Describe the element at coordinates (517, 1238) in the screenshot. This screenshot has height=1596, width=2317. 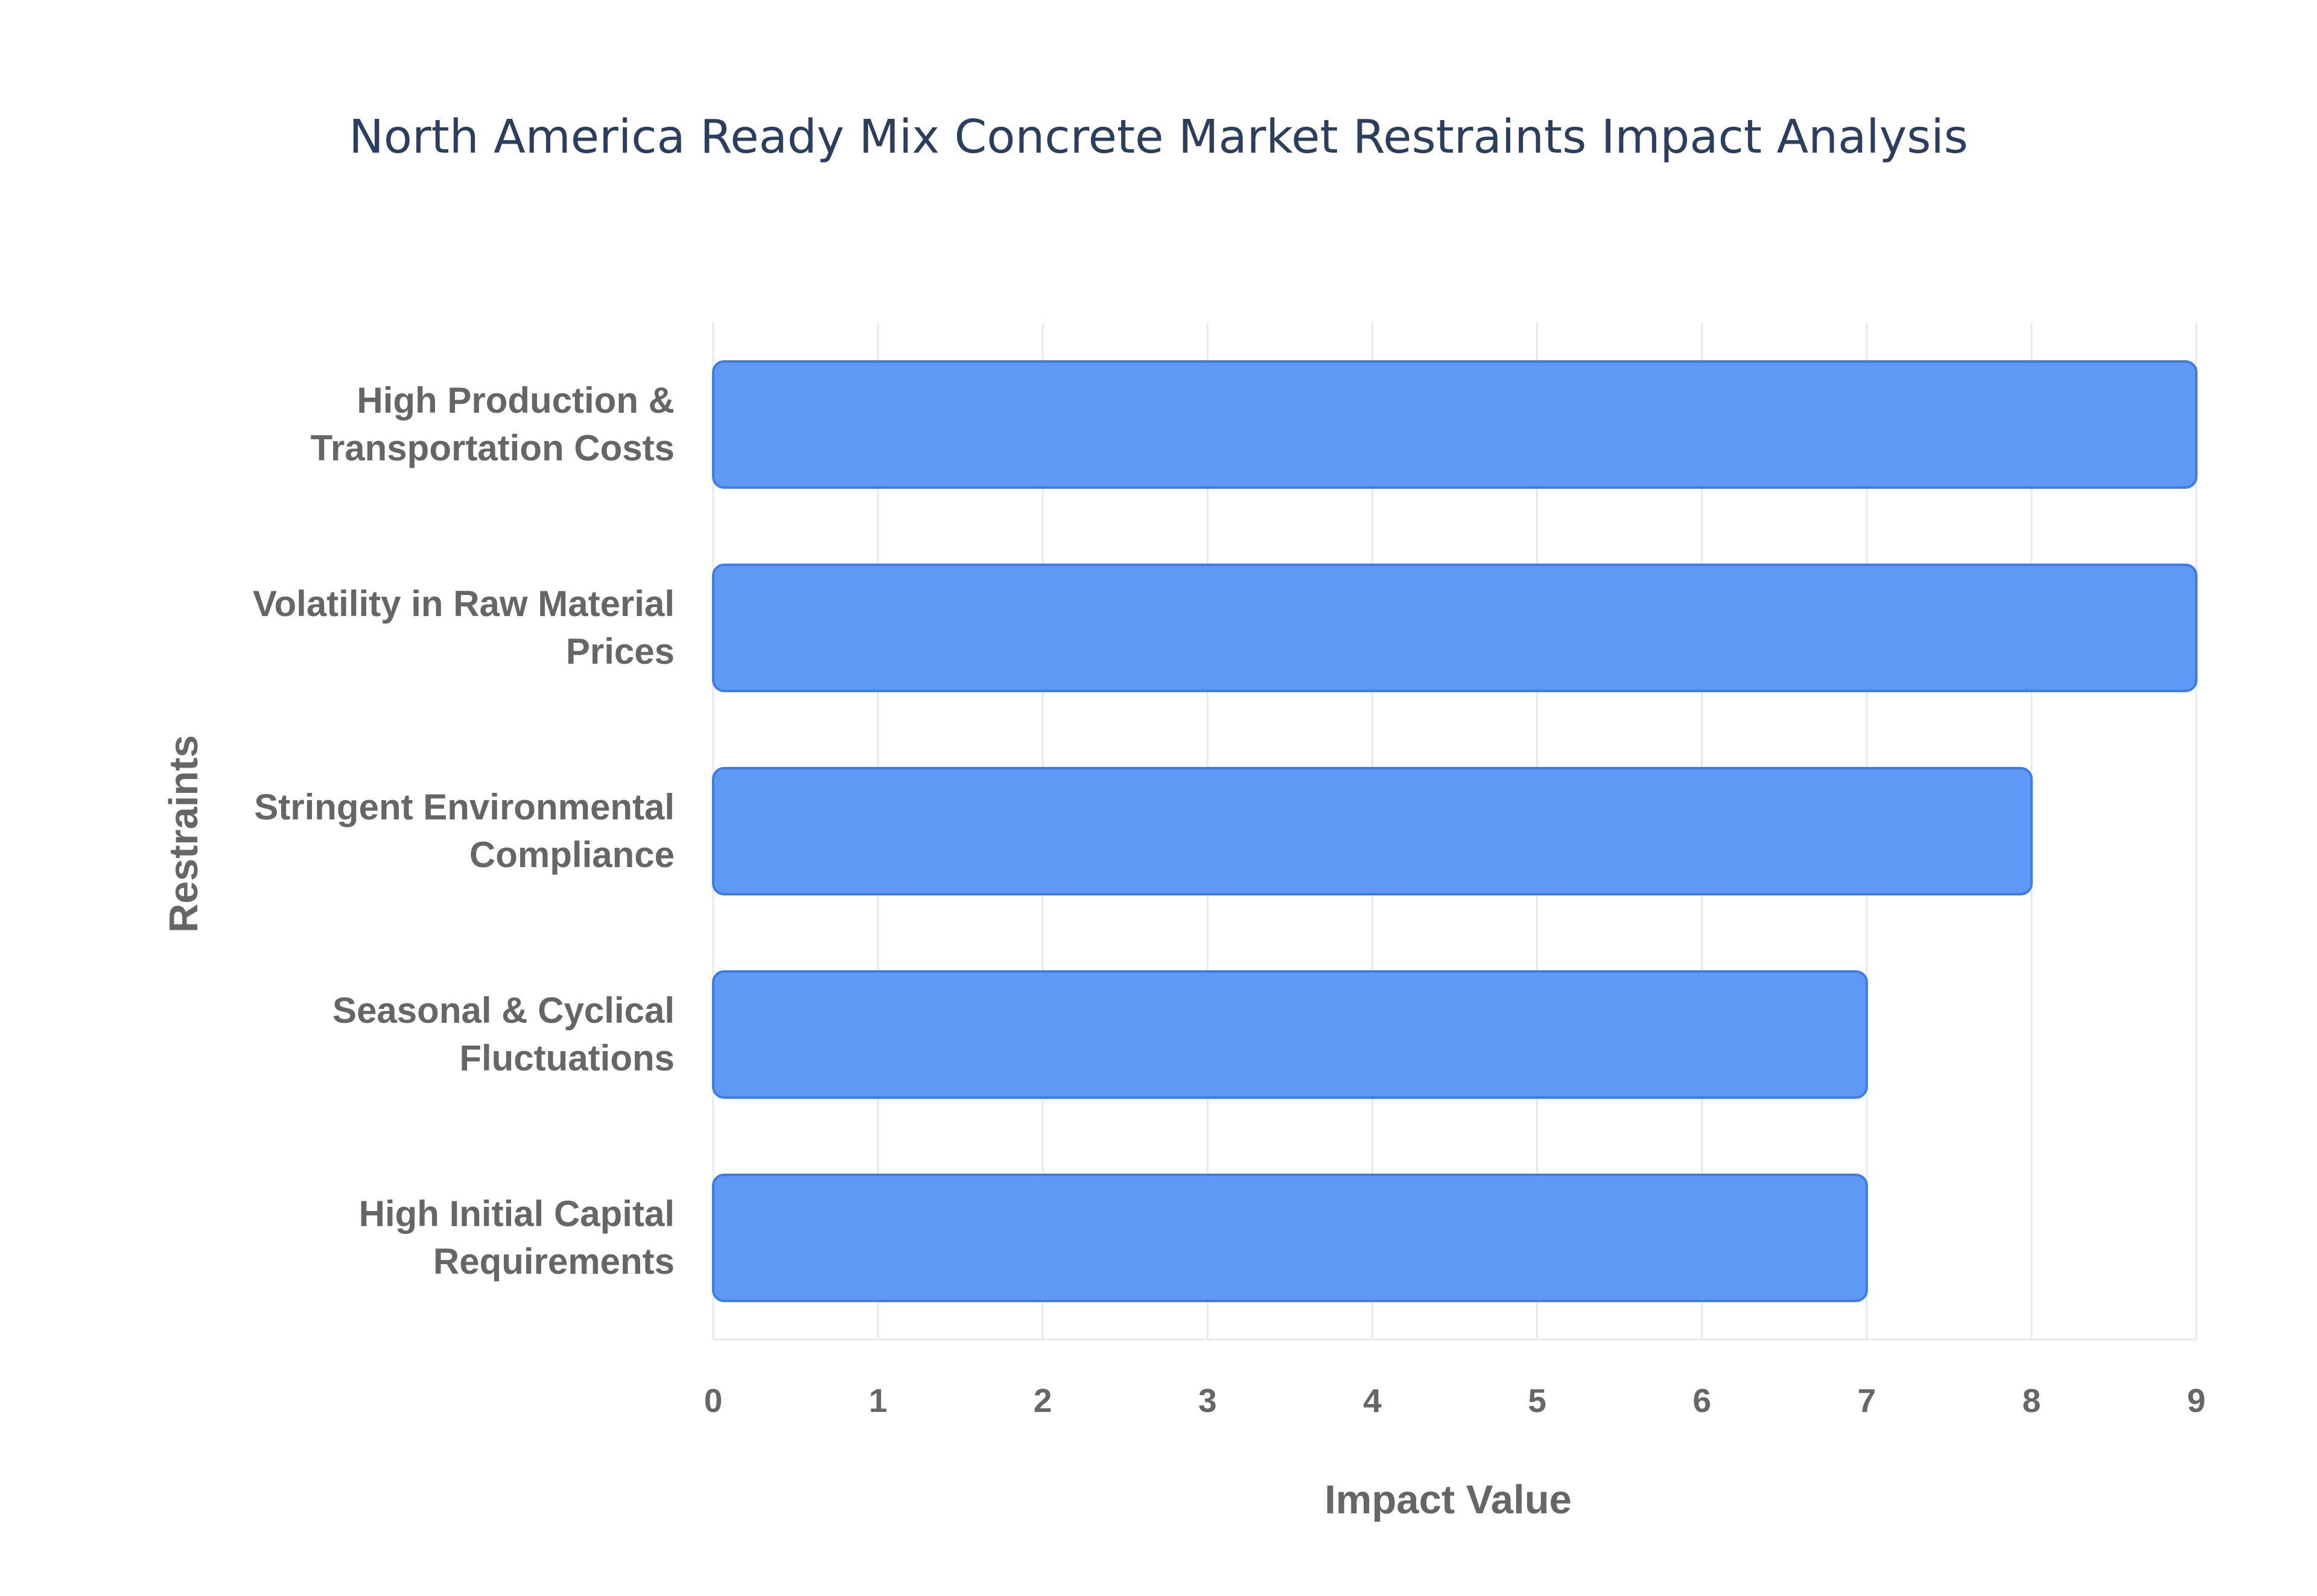
I see `category-label: High Initial Capital Requirements` at that location.